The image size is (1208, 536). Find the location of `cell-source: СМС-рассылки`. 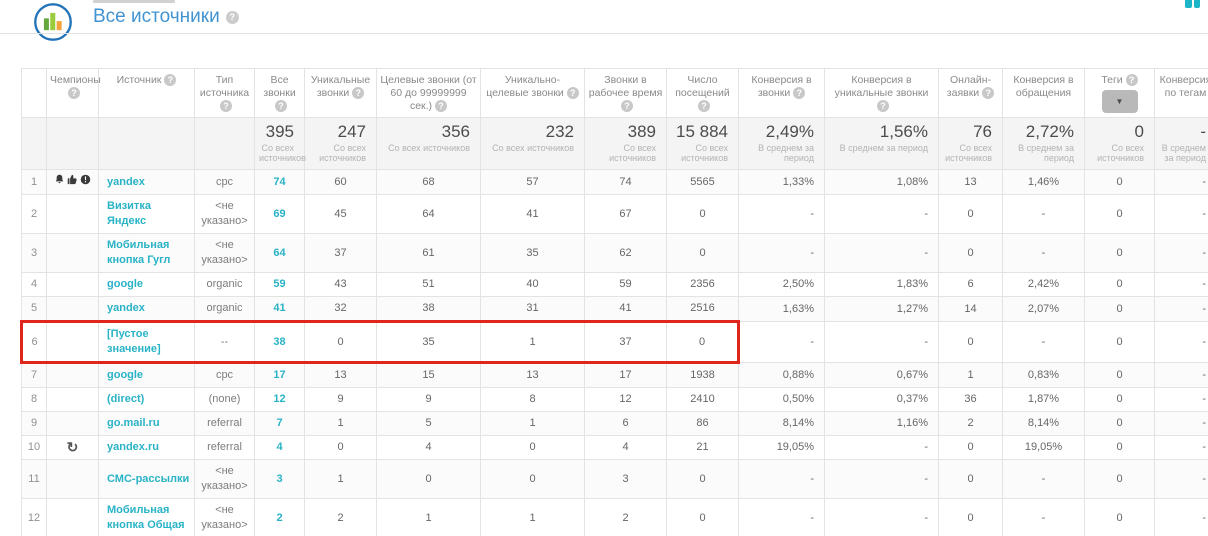

cell-source: СМС-рассылки is located at coordinates (146, 479).